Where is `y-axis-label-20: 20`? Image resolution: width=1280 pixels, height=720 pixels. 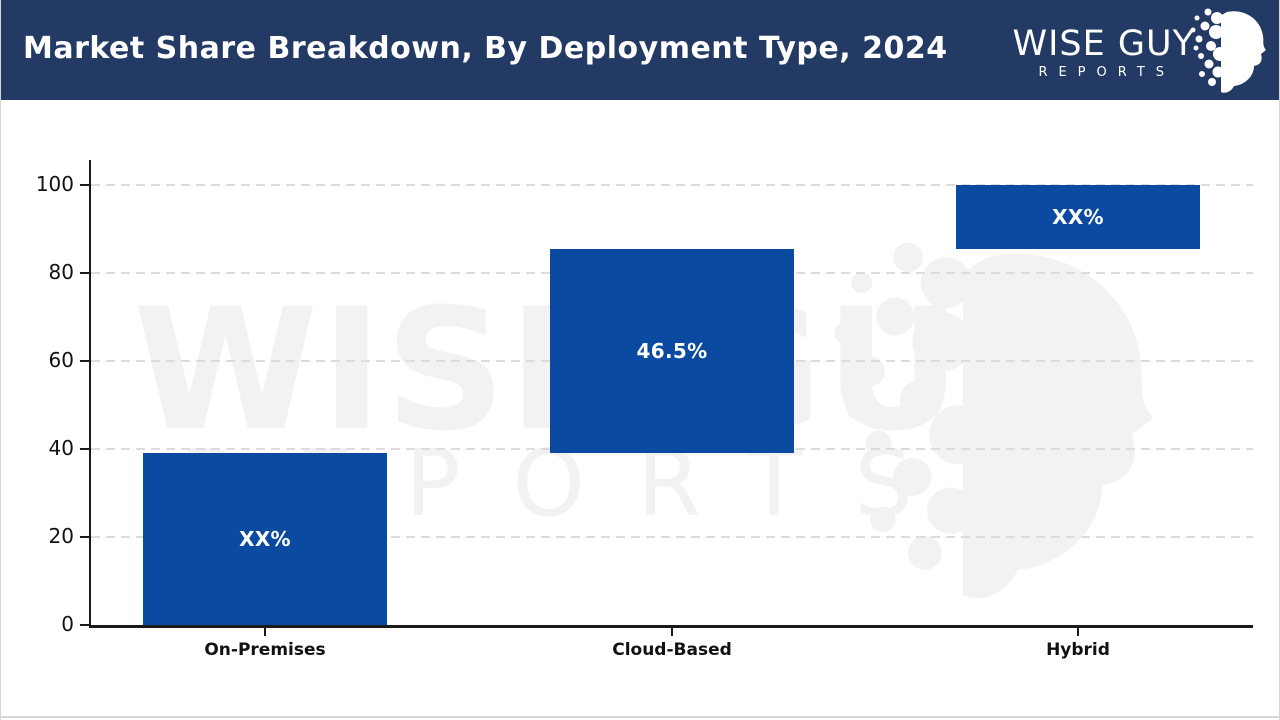
y-axis-label-20: 20 is located at coordinates (61, 536).